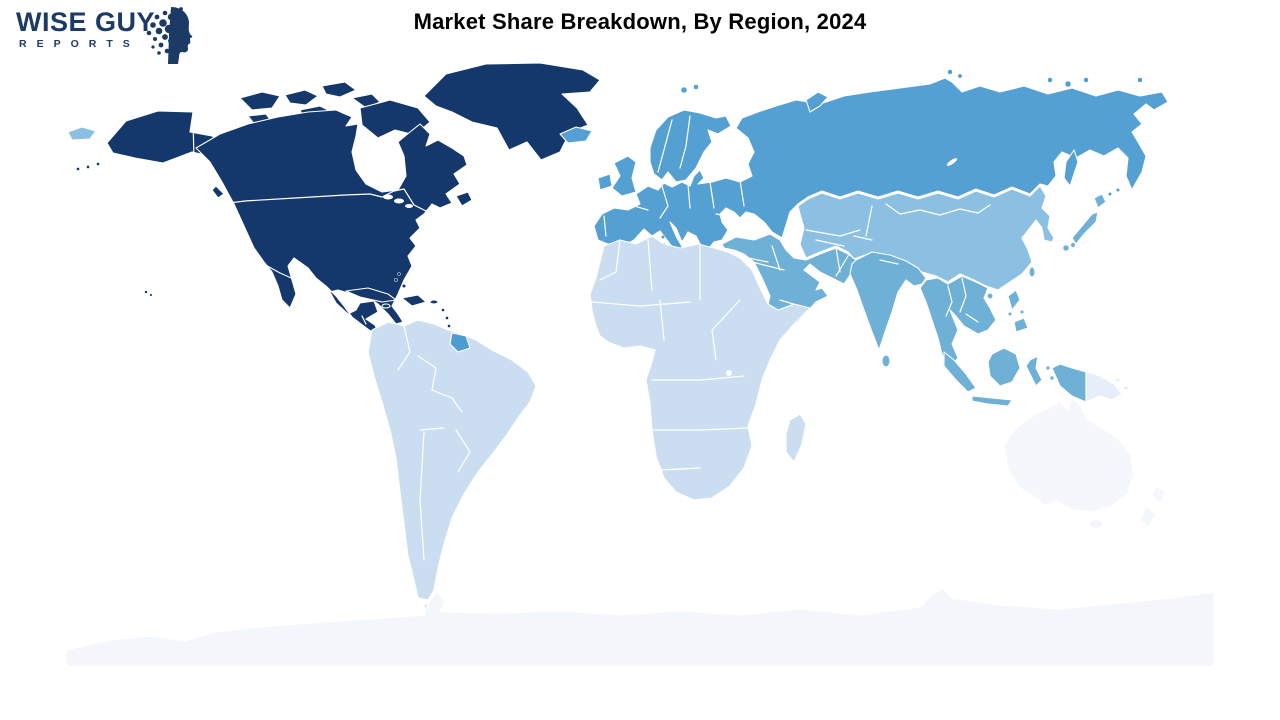 The width and height of the screenshot is (1280, 720). I want to click on map-lake-baikal, so click(952, 162).